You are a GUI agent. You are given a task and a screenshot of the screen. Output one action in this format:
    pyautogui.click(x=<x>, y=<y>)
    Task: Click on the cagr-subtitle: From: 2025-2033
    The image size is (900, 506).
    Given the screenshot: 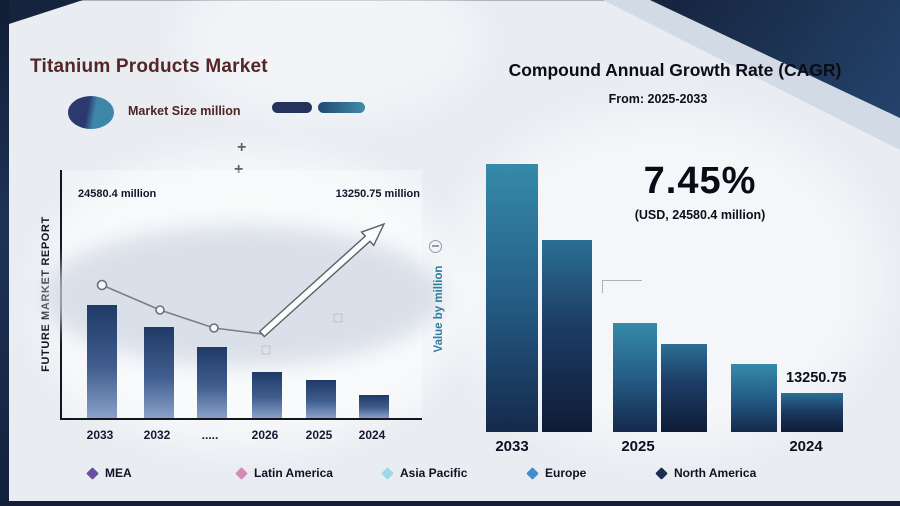 What is the action you would take?
    pyautogui.click(x=658, y=99)
    